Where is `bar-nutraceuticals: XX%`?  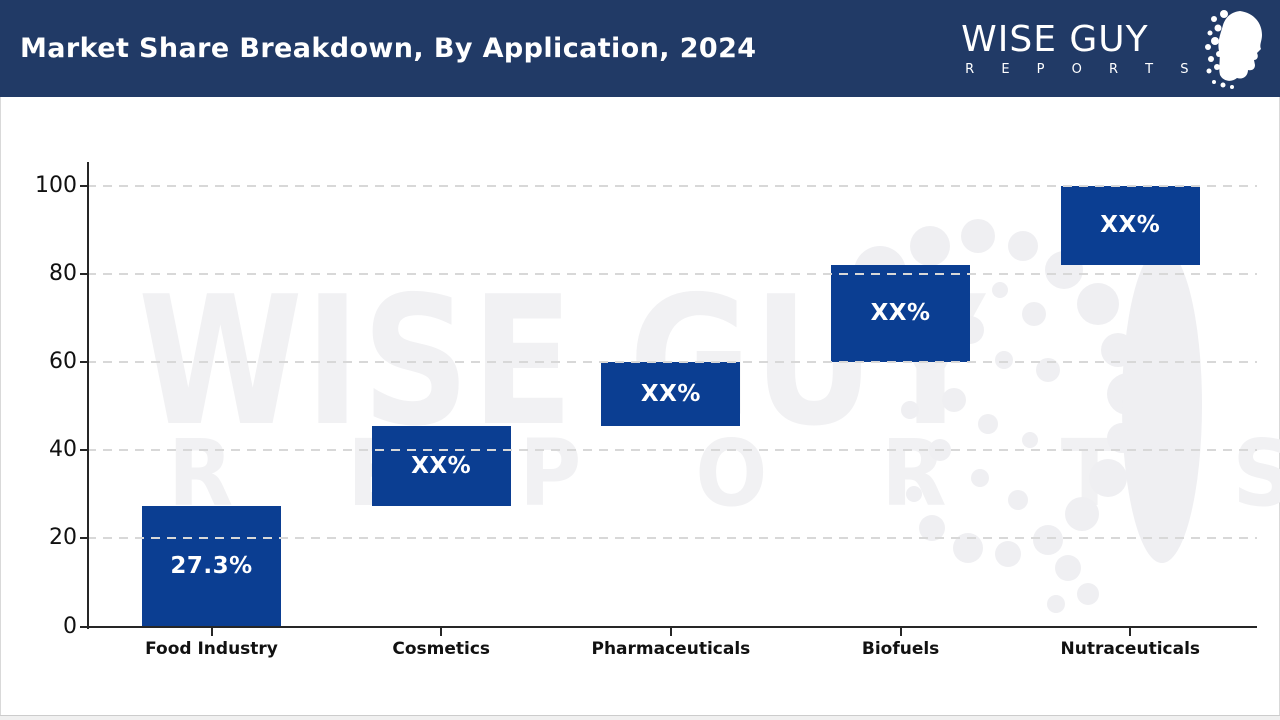 bar-nutraceuticals: XX% is located at coordinates (1130, 225).